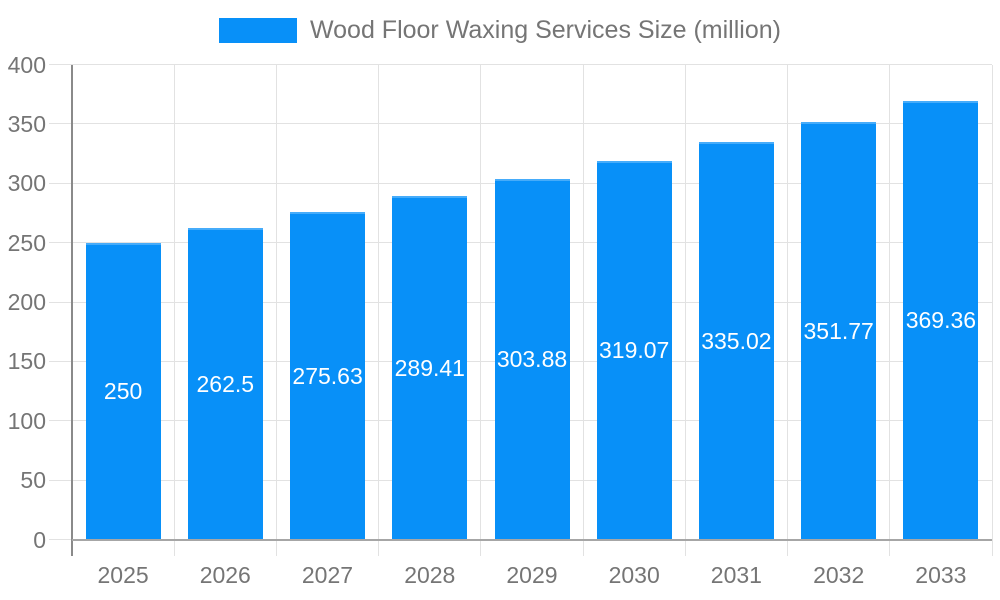  I want to click on bar-value-label: 275.63, so click(327, 375).